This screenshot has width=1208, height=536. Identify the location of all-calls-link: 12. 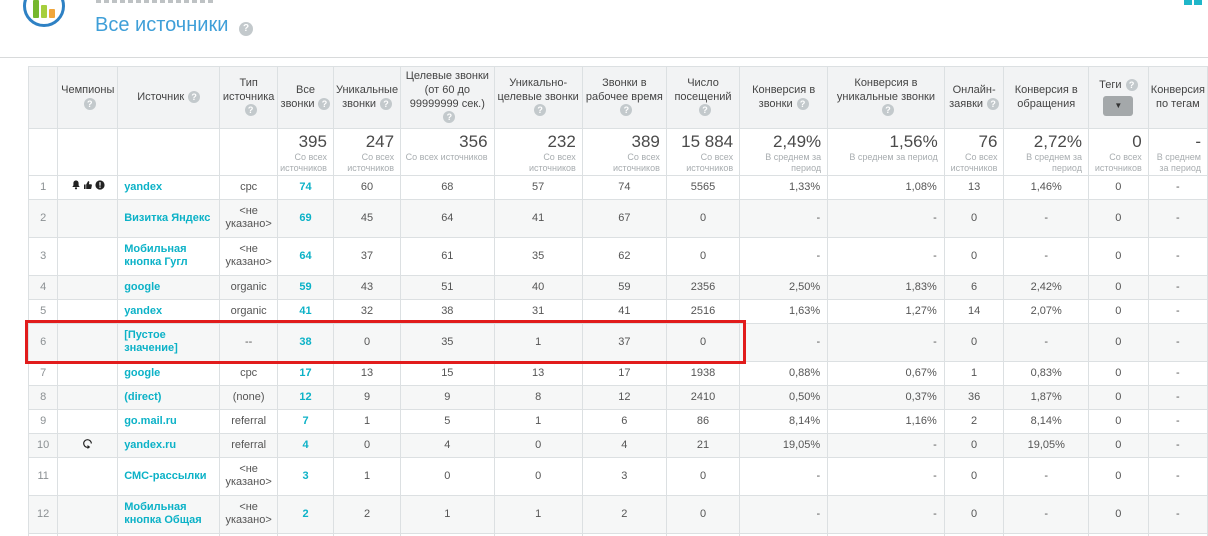
(305, 396).